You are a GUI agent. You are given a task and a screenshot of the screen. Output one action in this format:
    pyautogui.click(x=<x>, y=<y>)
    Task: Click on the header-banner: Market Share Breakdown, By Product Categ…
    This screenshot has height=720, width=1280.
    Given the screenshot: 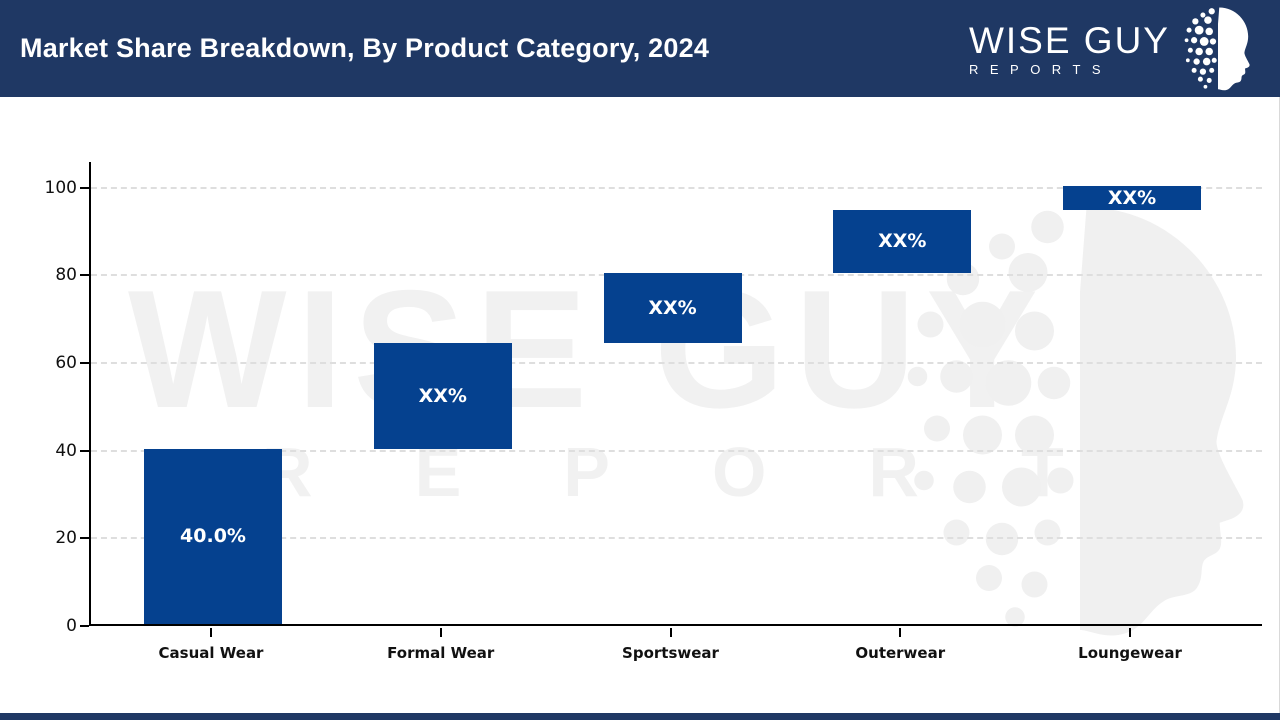 What is the action you would take?
    pyautogui.click(x=640, y=48)
    